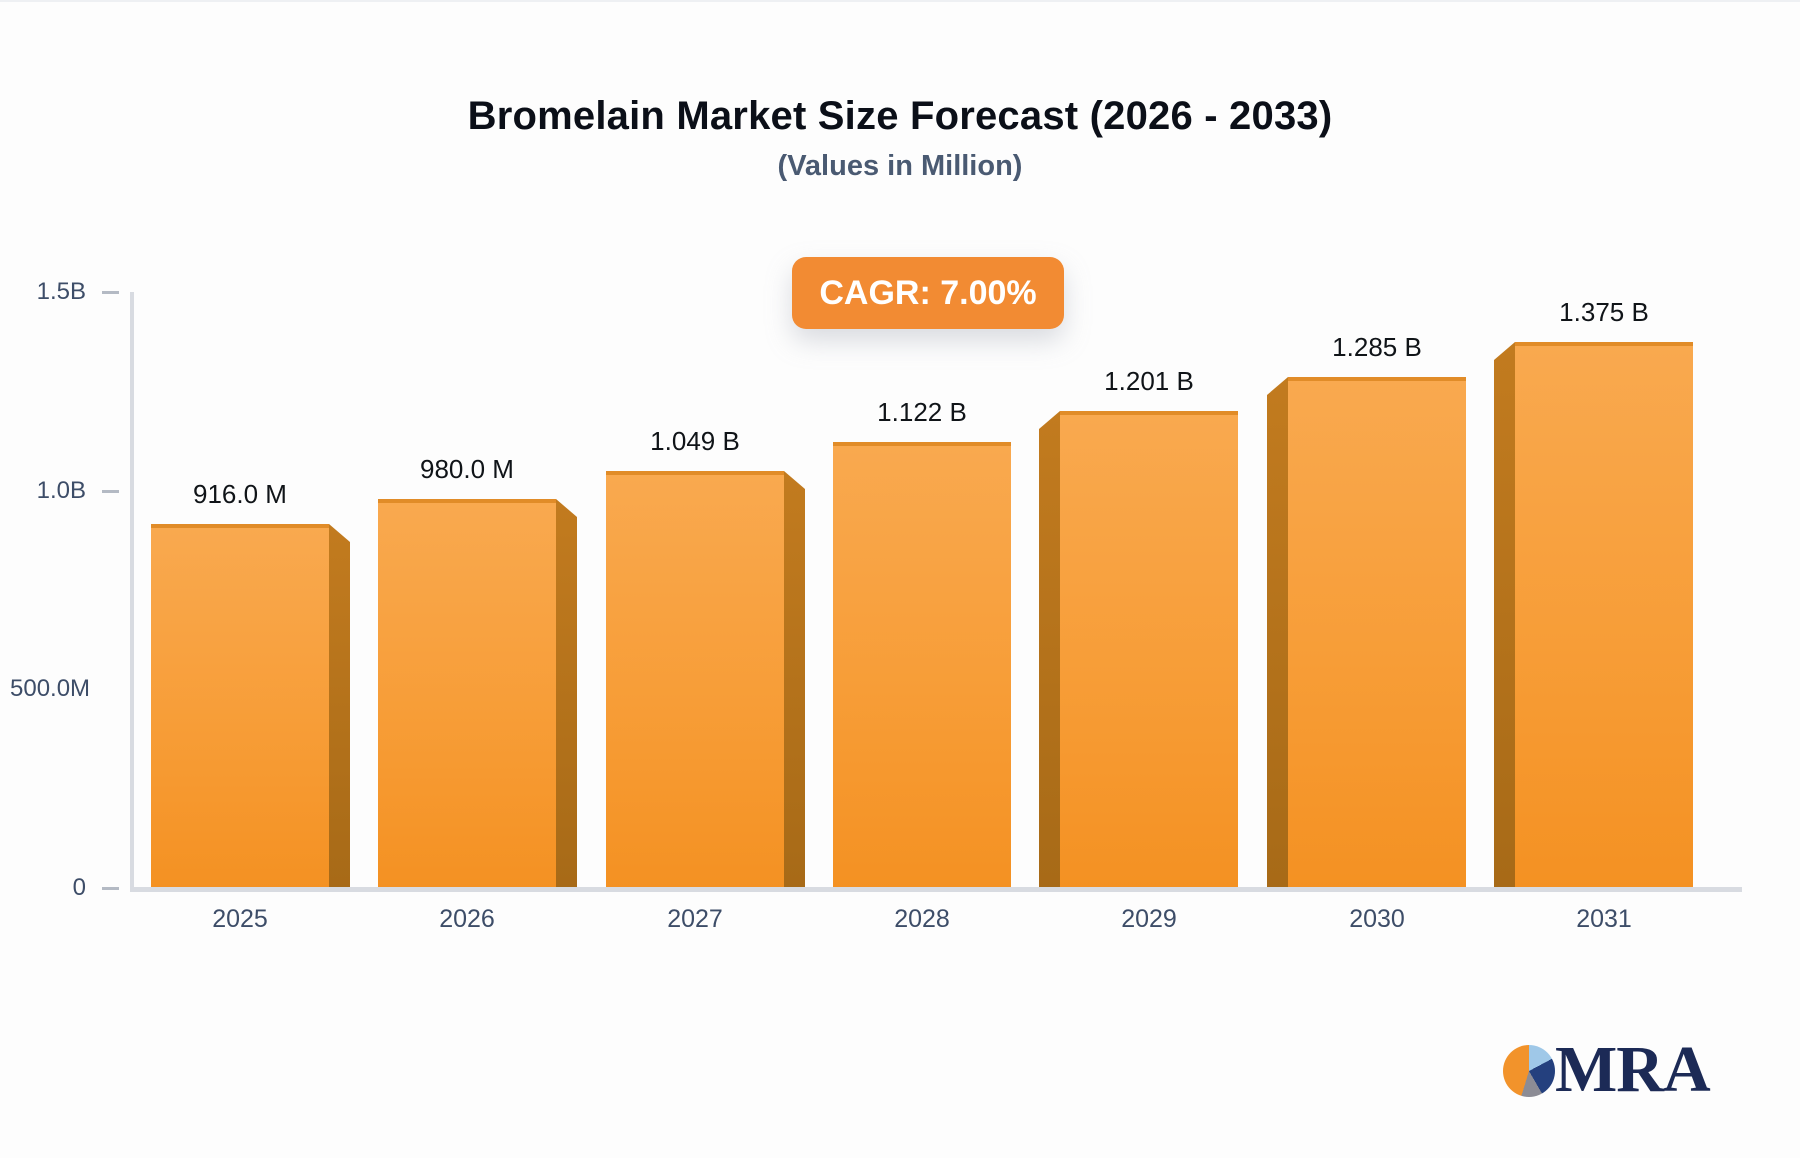 Image resolution: width=1800 pixels, height=1158 pixels. Describe the element at coordinates (936, 889) in the screenshot. I see `x-axis-line` at that location.